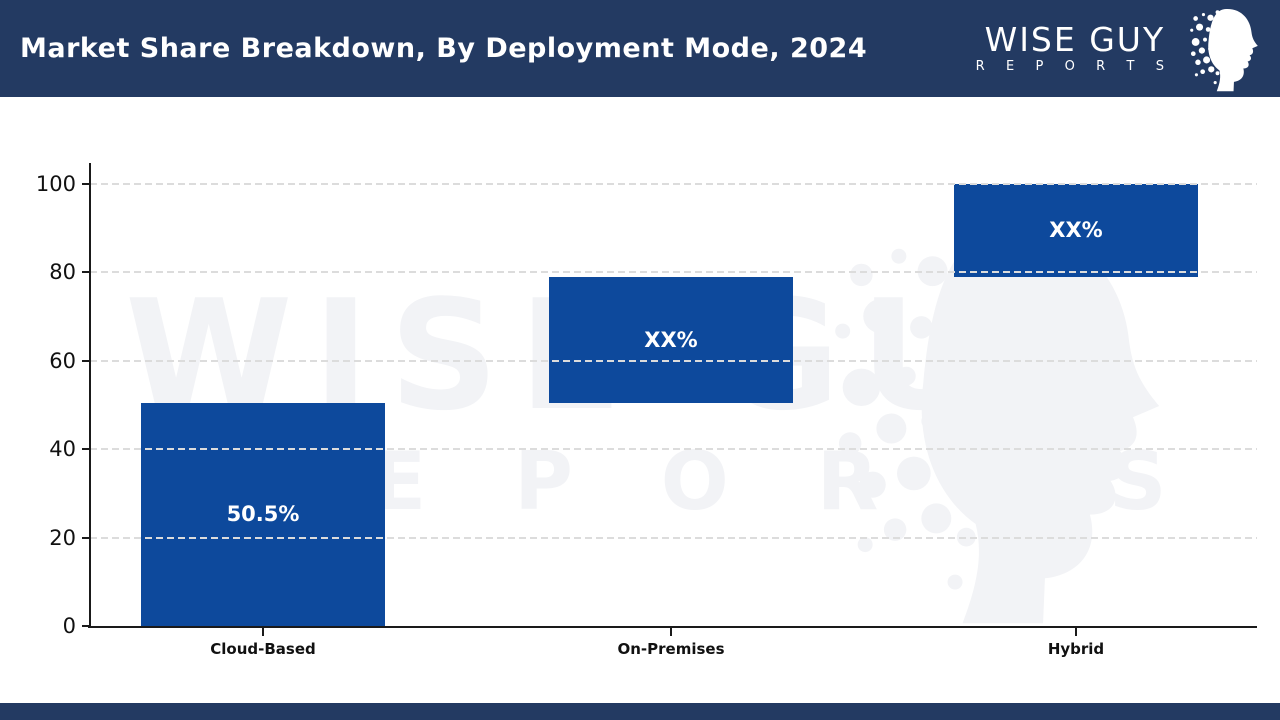 Image resolution: width=1280 pixels, height=720 pixels. What do you see at coordinates (62, 360) in the screenshot?
I see `y-tick-label-60: 60` at bounding box center [62, 360].